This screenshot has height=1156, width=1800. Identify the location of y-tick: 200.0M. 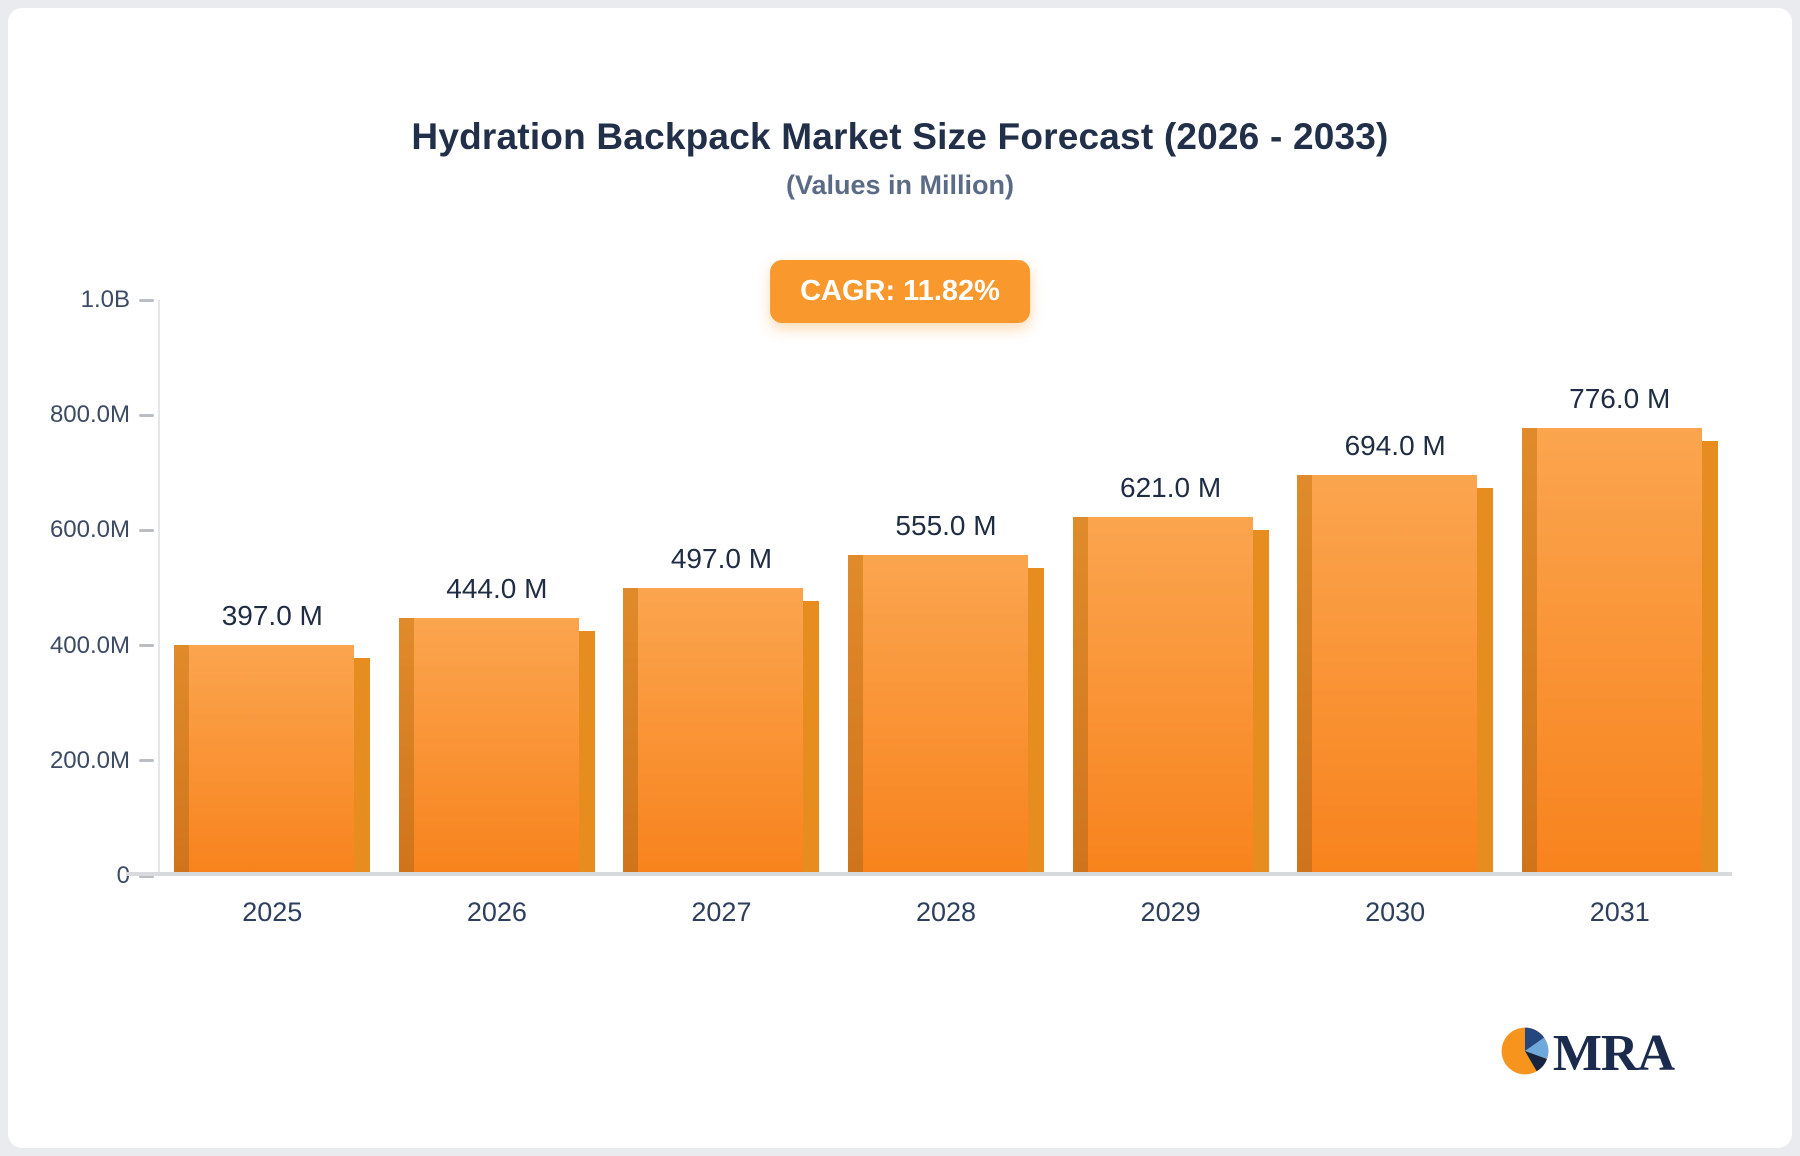
(102, 761).